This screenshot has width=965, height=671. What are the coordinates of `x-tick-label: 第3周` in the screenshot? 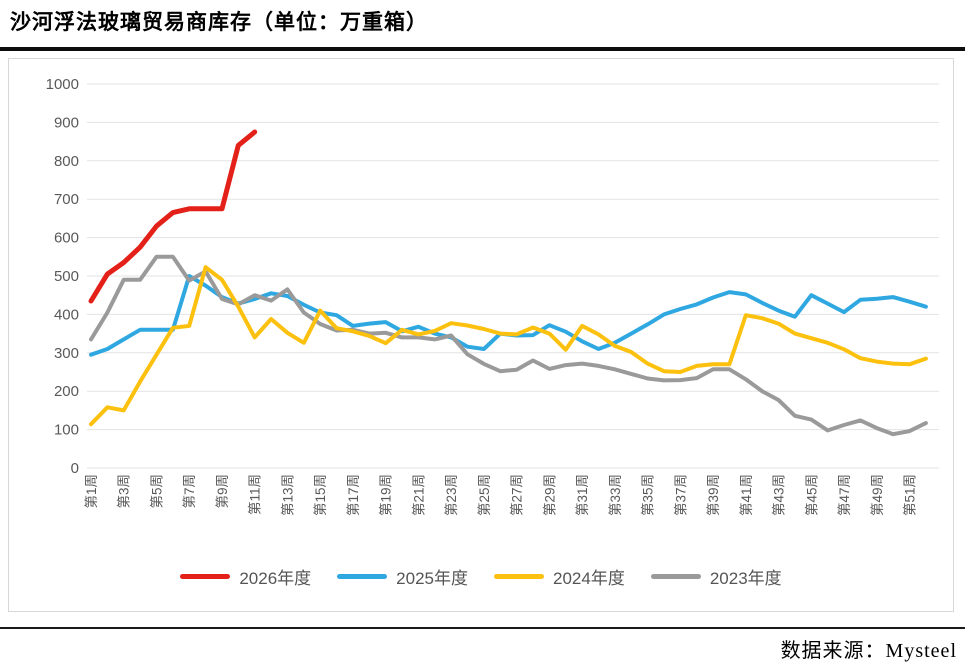 It's located at (124, 491).